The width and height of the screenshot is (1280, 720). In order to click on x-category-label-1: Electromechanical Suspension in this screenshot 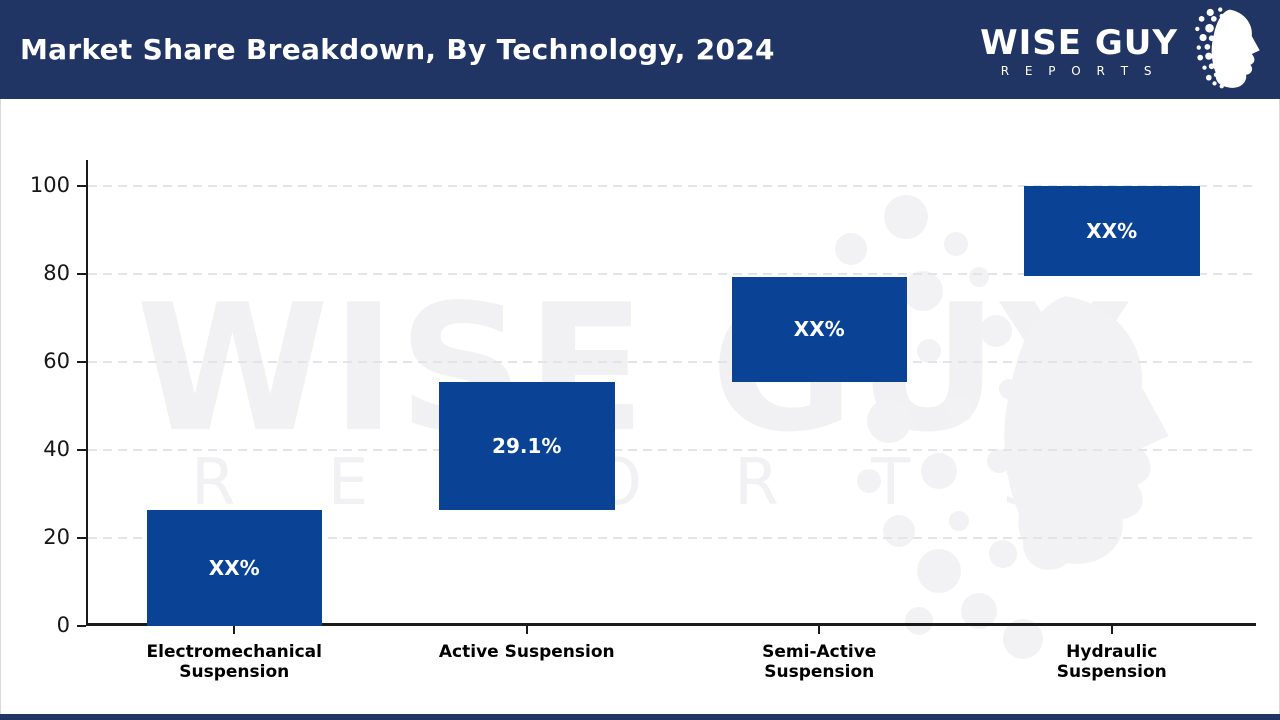, I will do `click(234, 662)`.